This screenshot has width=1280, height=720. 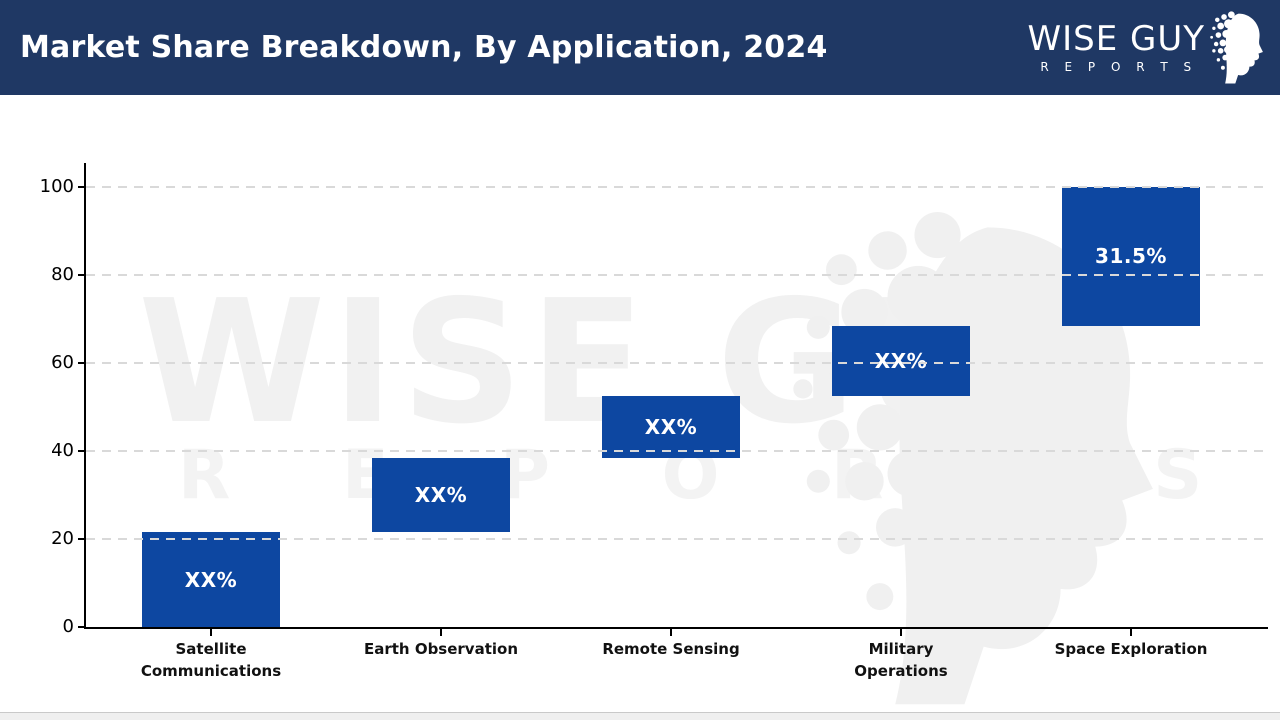 I want to click on bar-value-label: 31.5%, so click(x=1131, y=256).